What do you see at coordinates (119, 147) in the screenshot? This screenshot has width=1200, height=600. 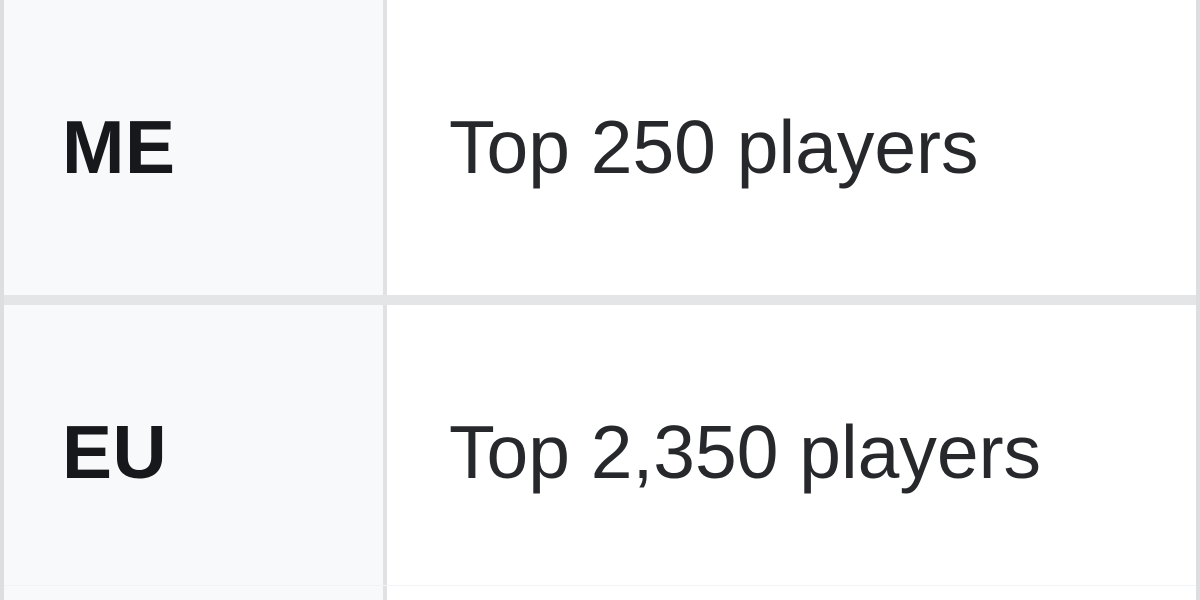 I see `region-code-label: ME` at bounding box center [119, 147].